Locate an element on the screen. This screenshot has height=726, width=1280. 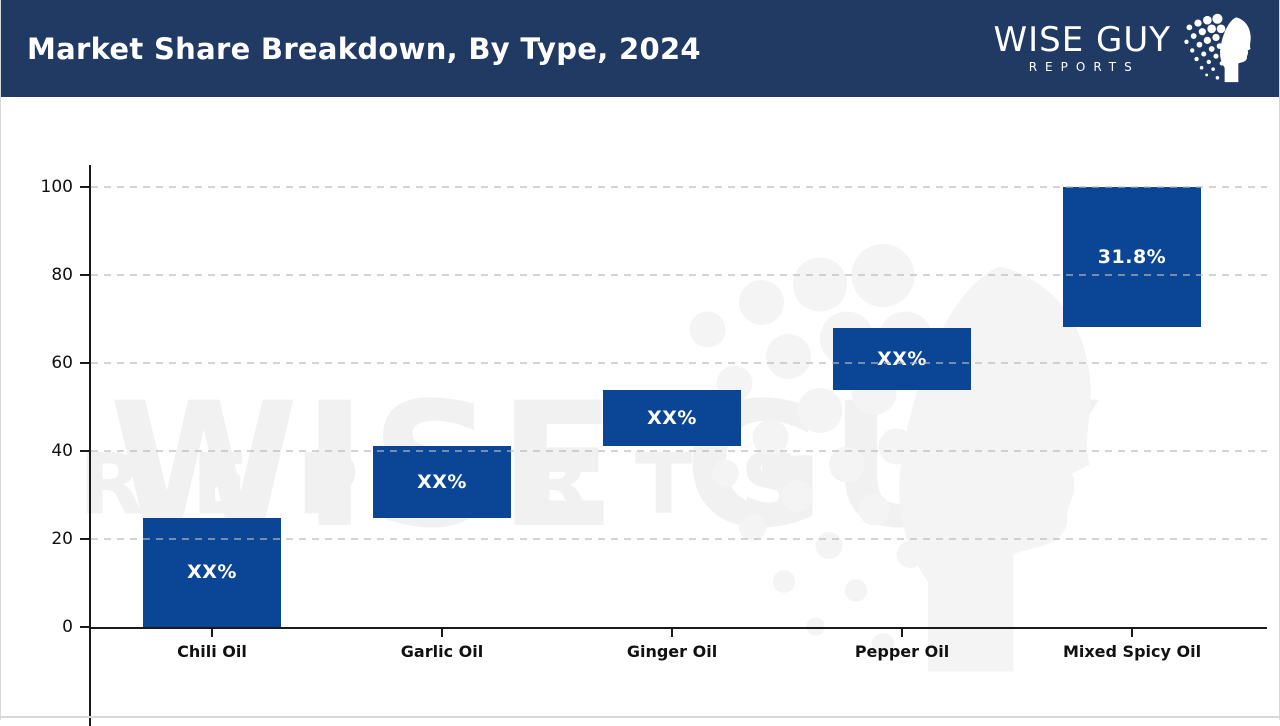
logo-face-icon is located at coordinates (1217, 47).